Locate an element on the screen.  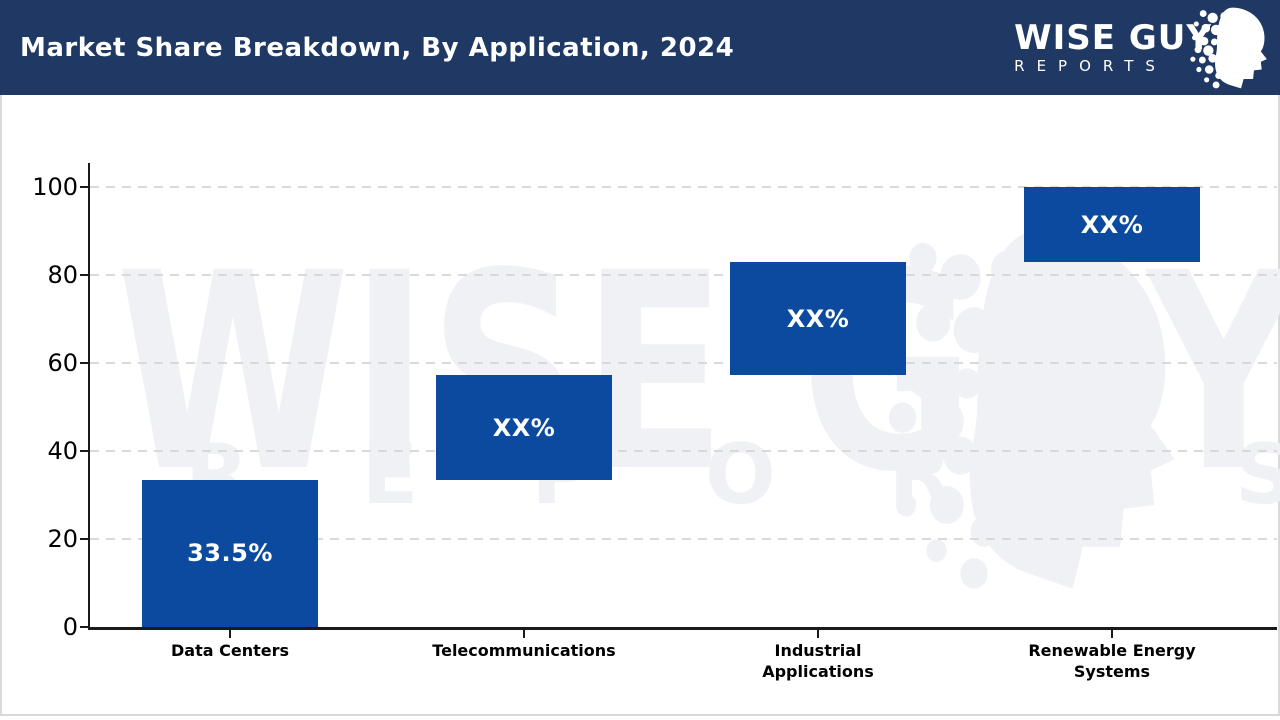
bar-value-label: 33.5% is located at coordinates (230, 553).